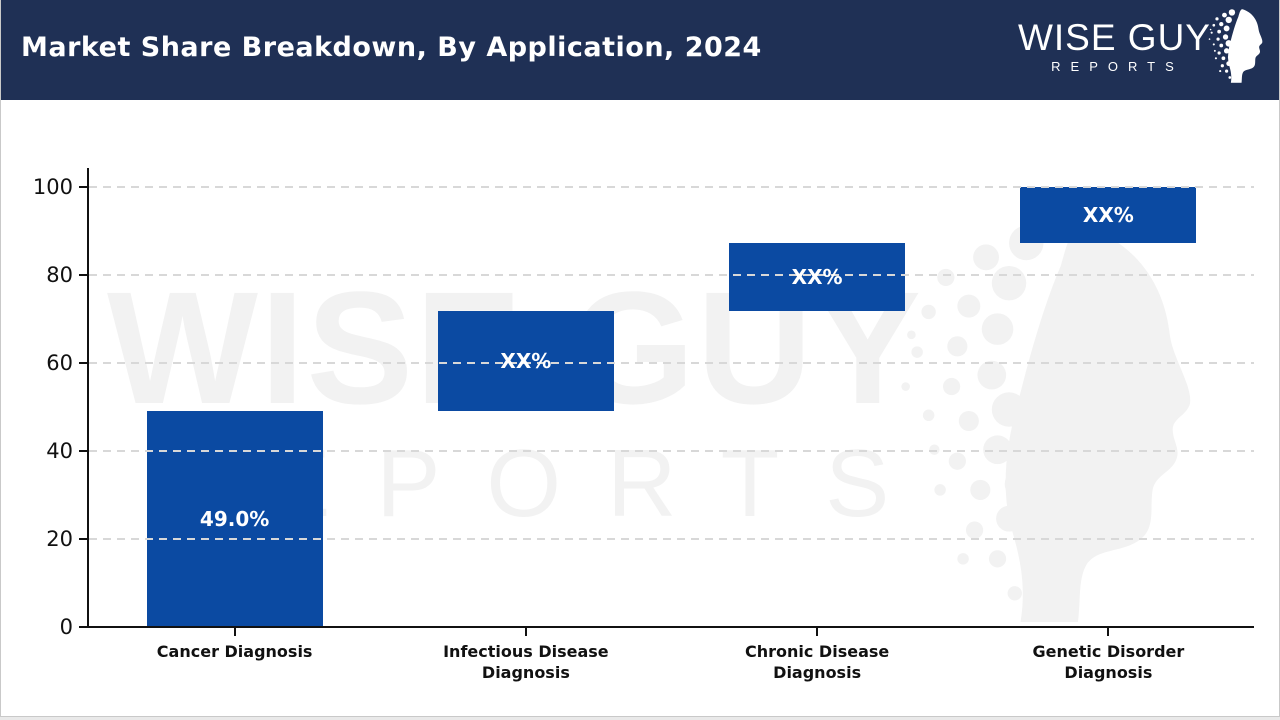 Image resolution: width=1280 pixels, height=720 pixels. I want to click on x-category-label: Infectious Disease Diagnosis, so click(526, 662).